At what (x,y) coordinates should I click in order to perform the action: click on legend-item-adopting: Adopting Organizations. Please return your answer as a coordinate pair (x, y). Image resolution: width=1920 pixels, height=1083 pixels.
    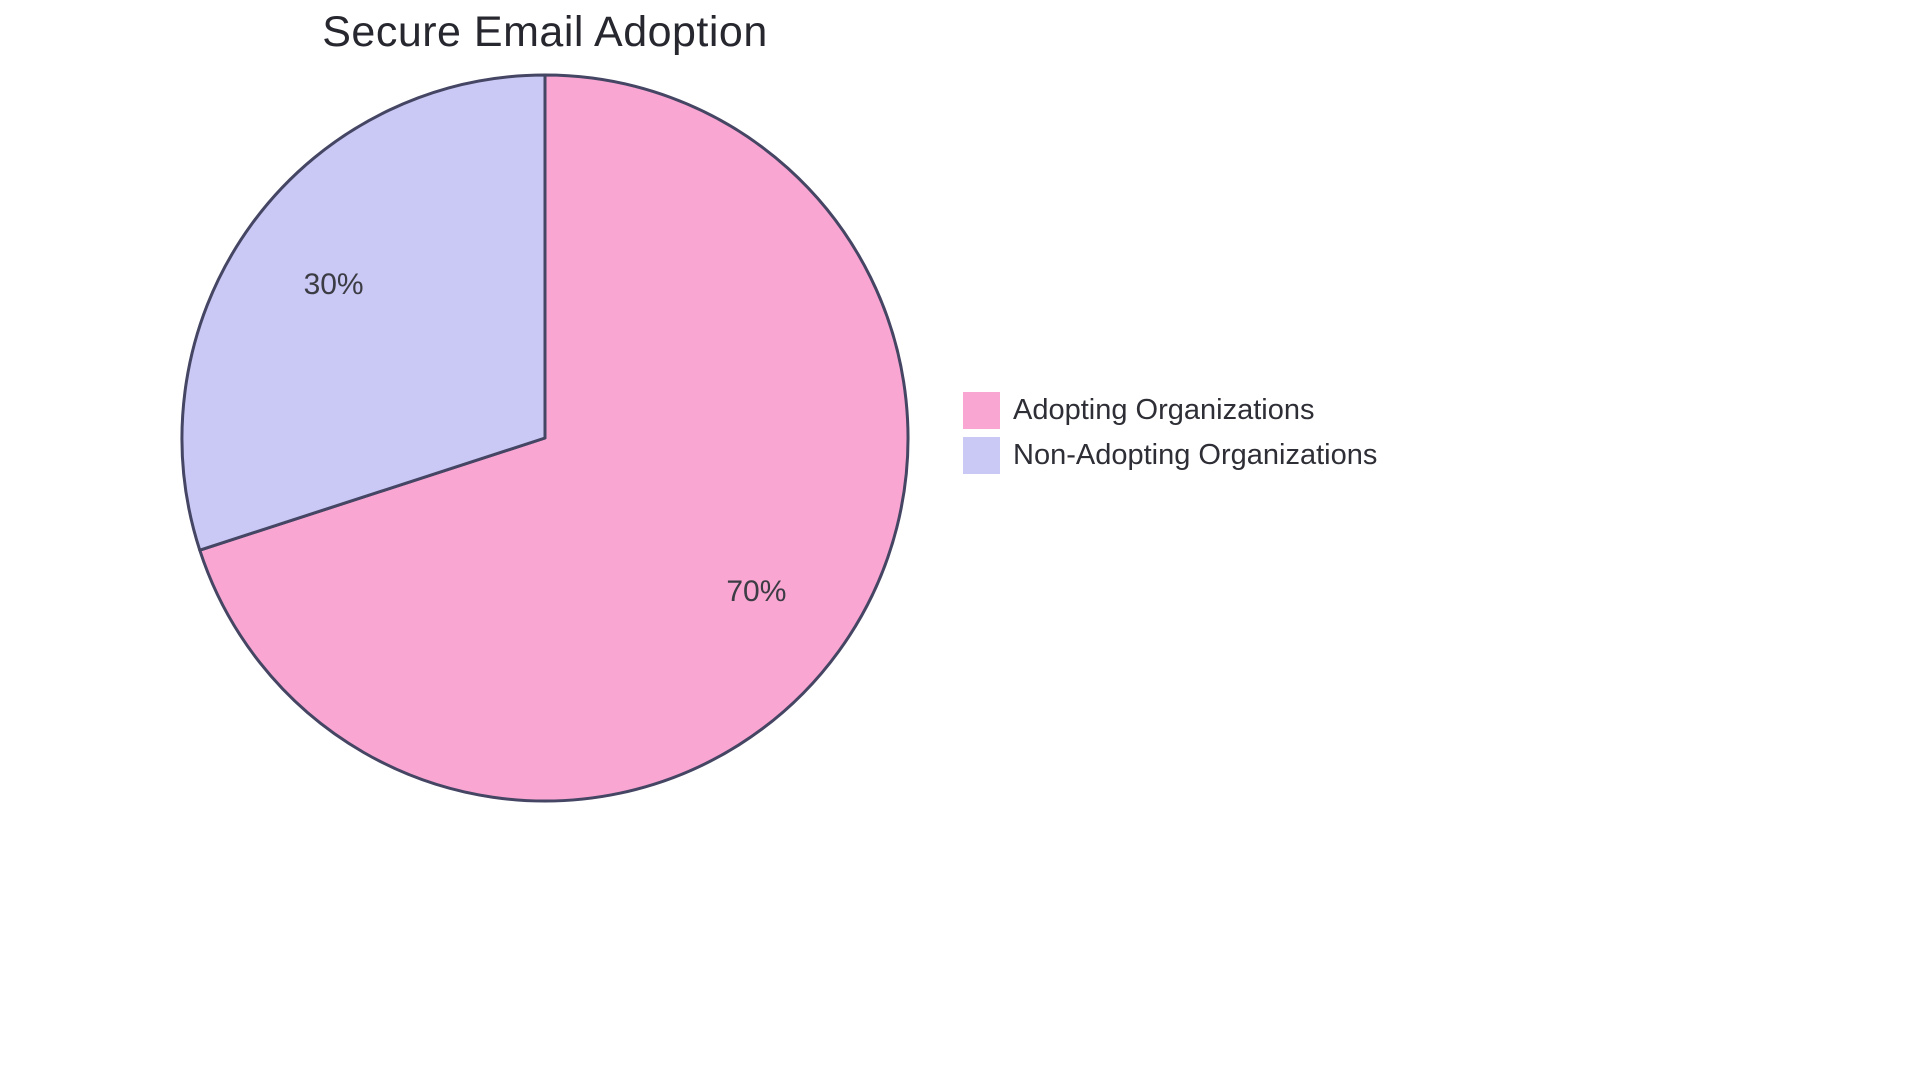
    Looking at the image, I should click on (1170, 410).